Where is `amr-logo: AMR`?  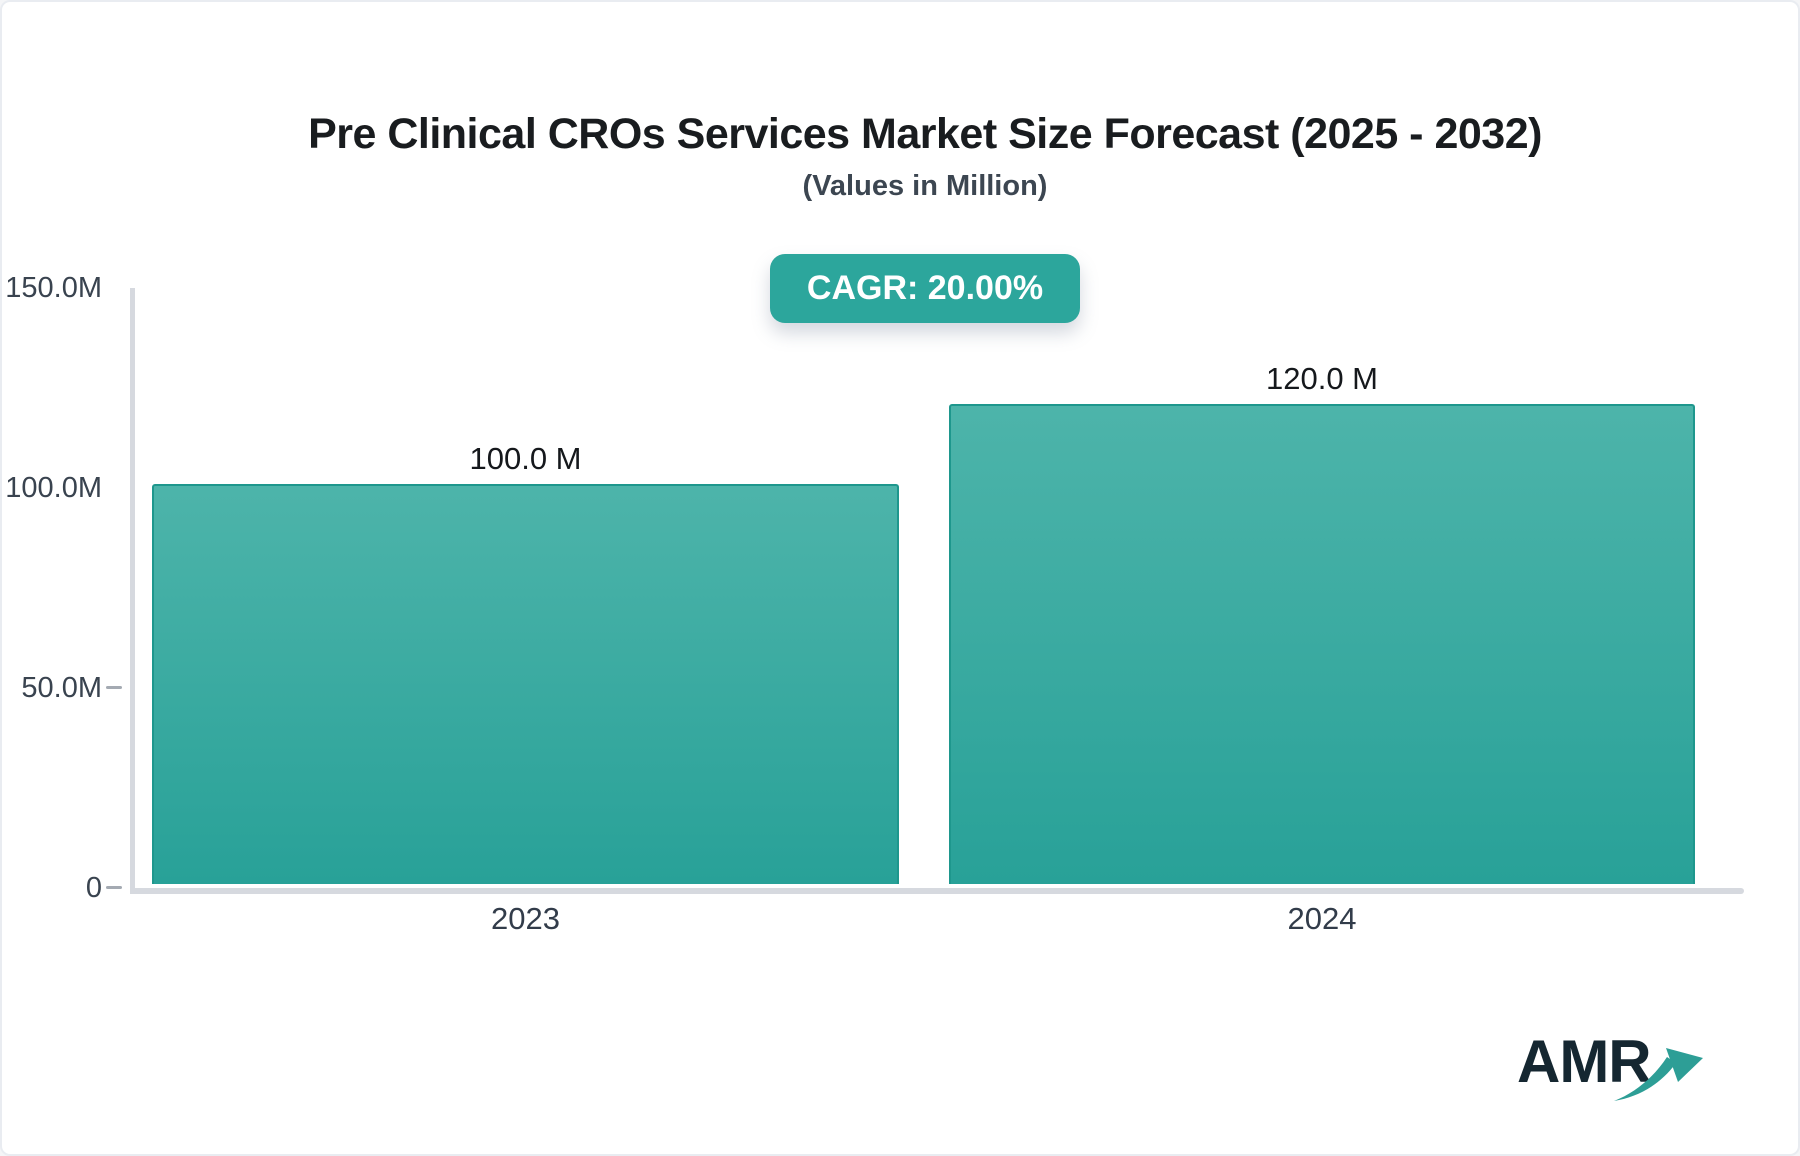 amr-logo: AMR is located at coordinates (1627, 1072).